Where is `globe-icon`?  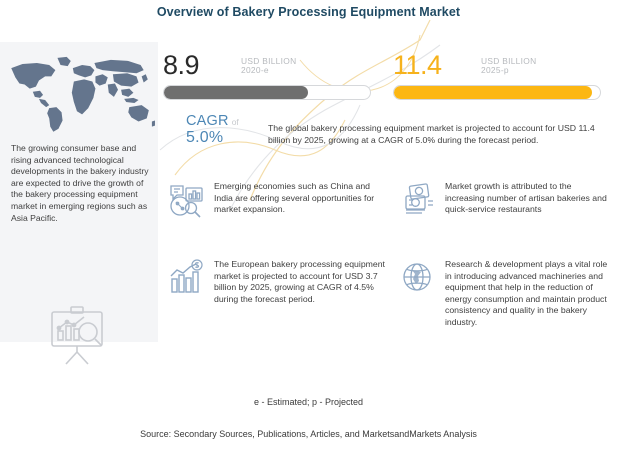
globe-icon is located at coordinates (418, 278).